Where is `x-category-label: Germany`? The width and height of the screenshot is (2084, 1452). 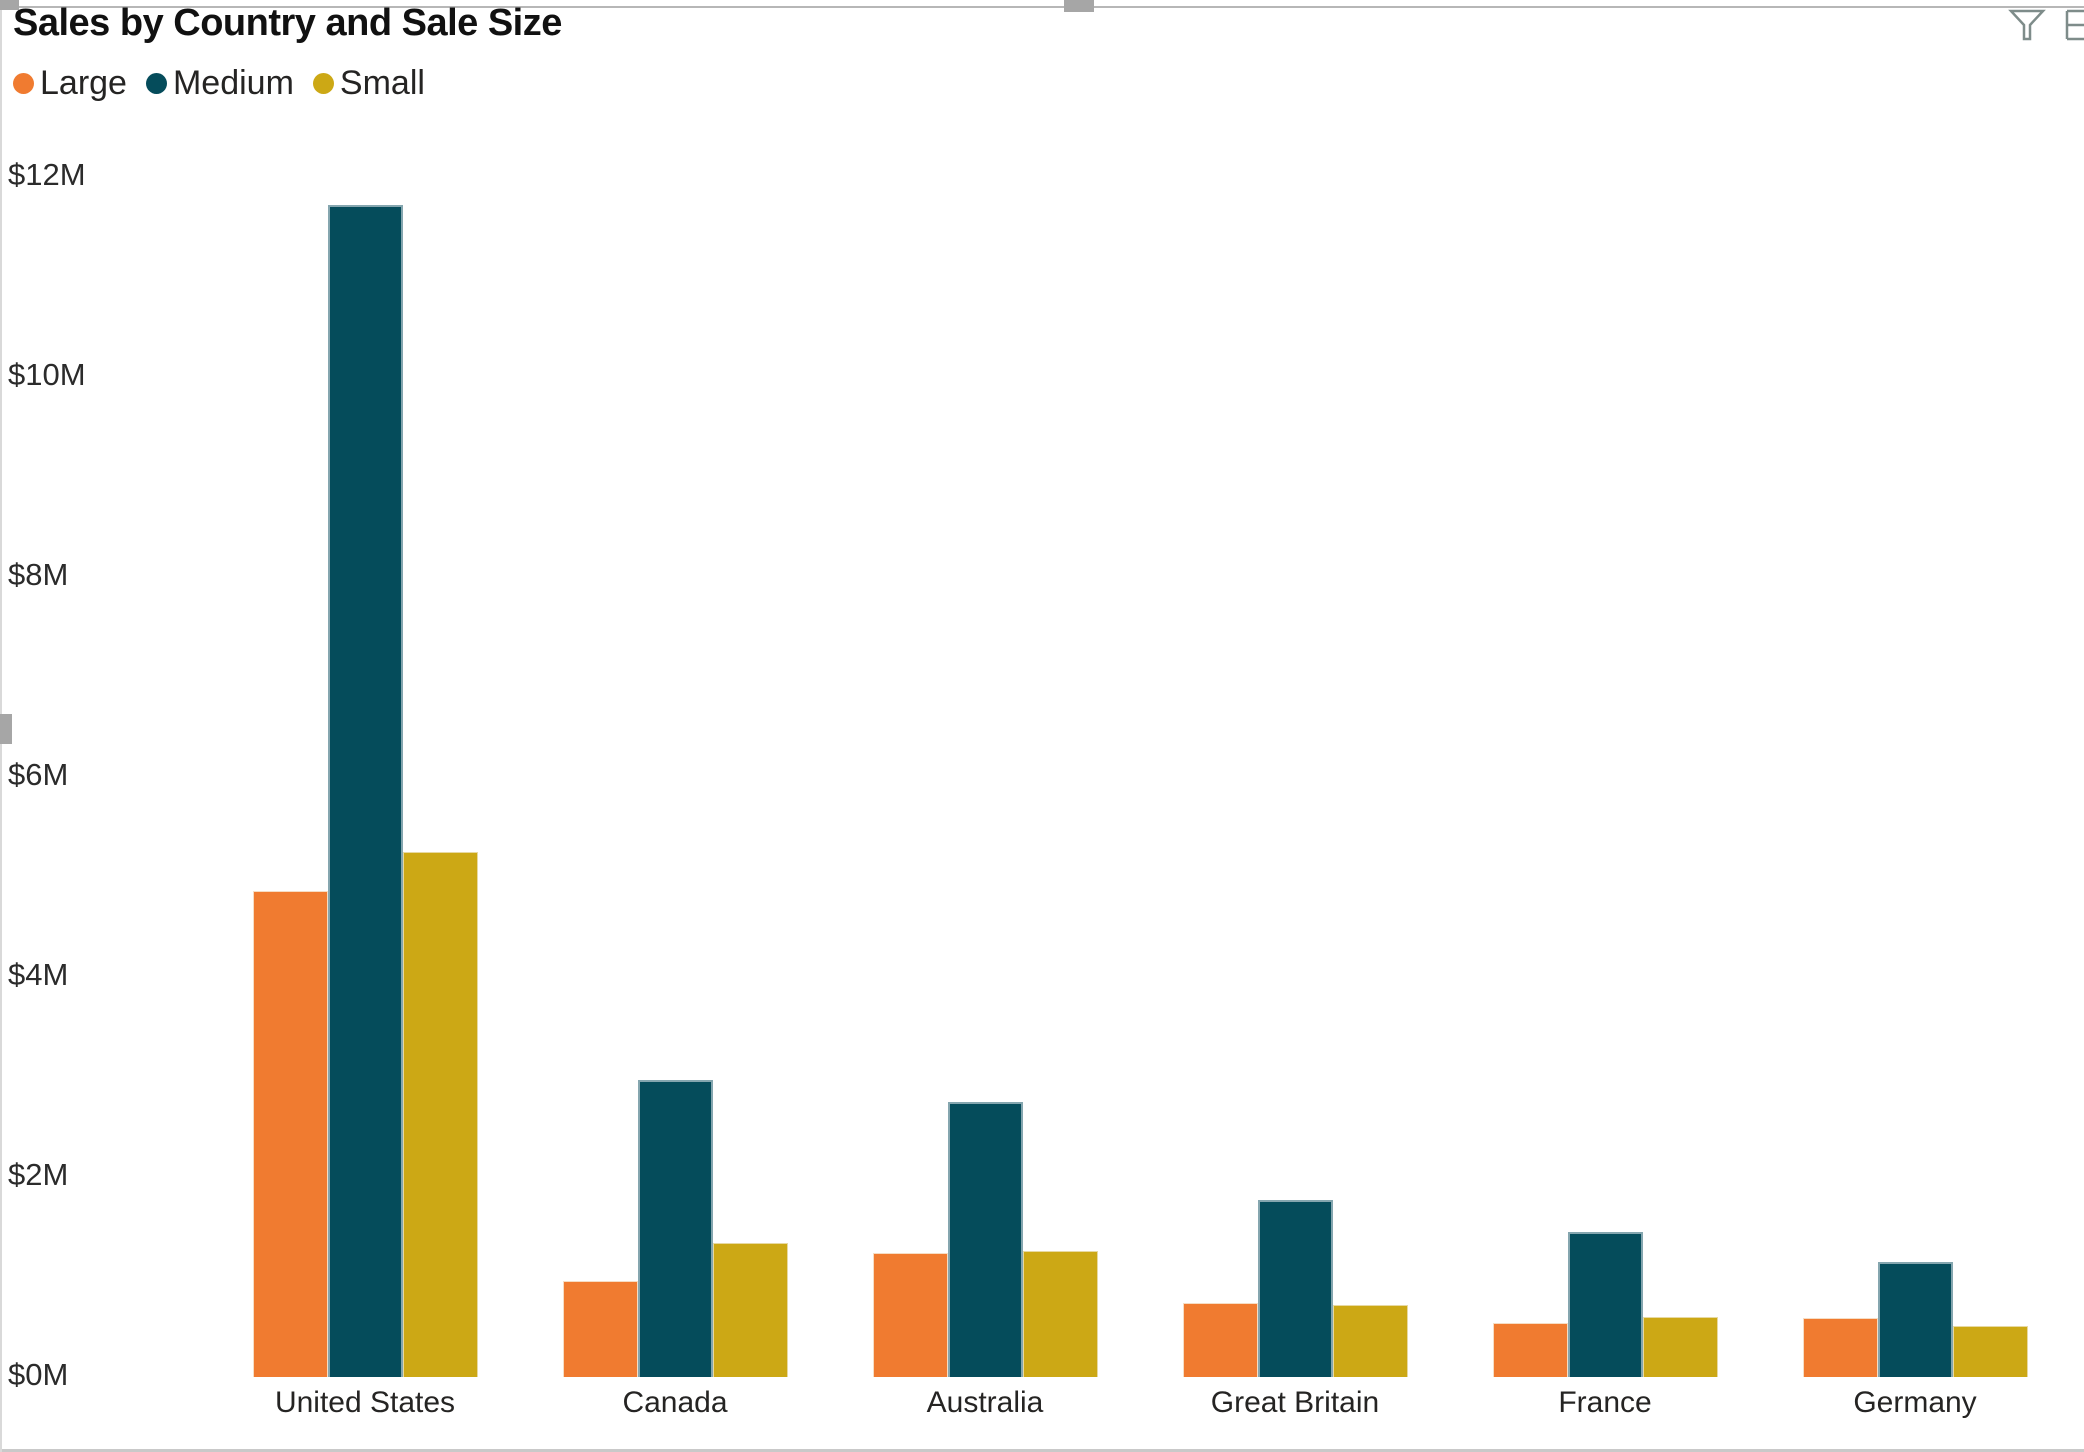 x-category-label: Germany is located at coordinates (1915, 1402).